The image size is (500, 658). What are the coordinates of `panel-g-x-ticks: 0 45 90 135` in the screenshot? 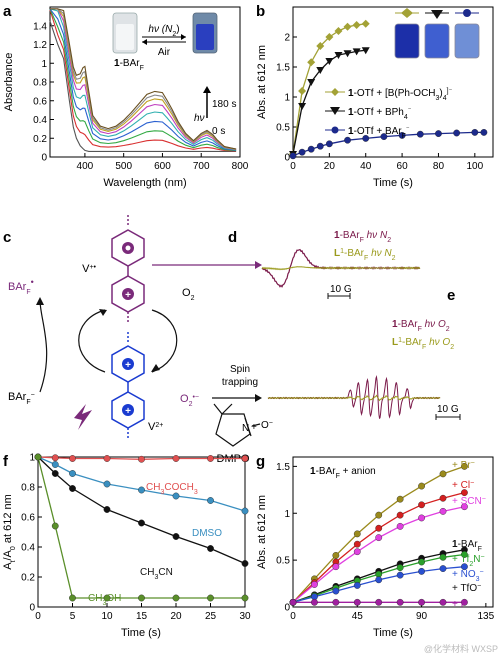 It's located at (392, 612).